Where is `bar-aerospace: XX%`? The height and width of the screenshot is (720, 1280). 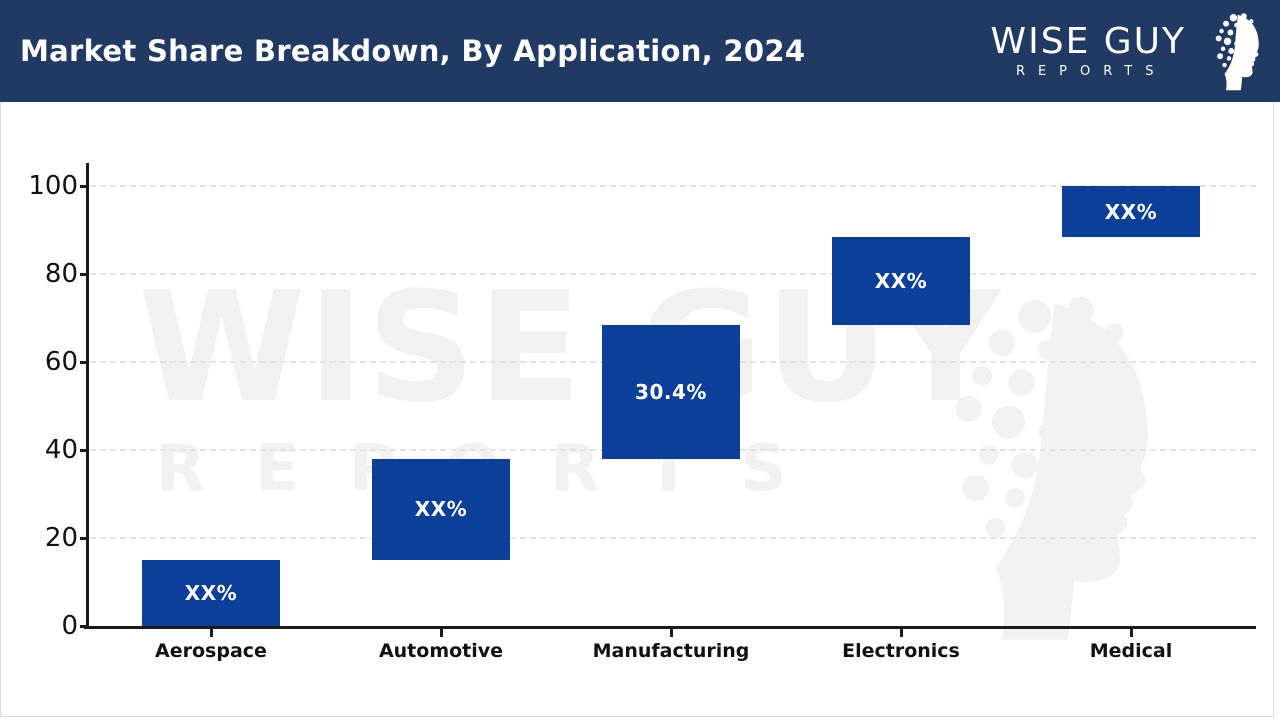
bar-aerospace: XX% is located at coordinates (211, 593).